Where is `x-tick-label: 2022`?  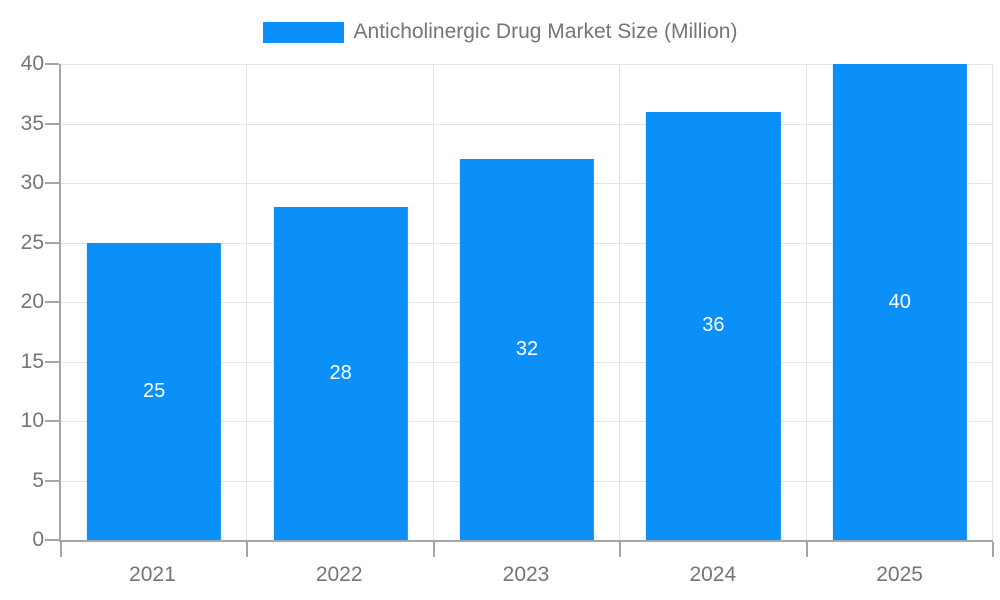 x-tick-label: 2022 is located at coordinates (339, 574).